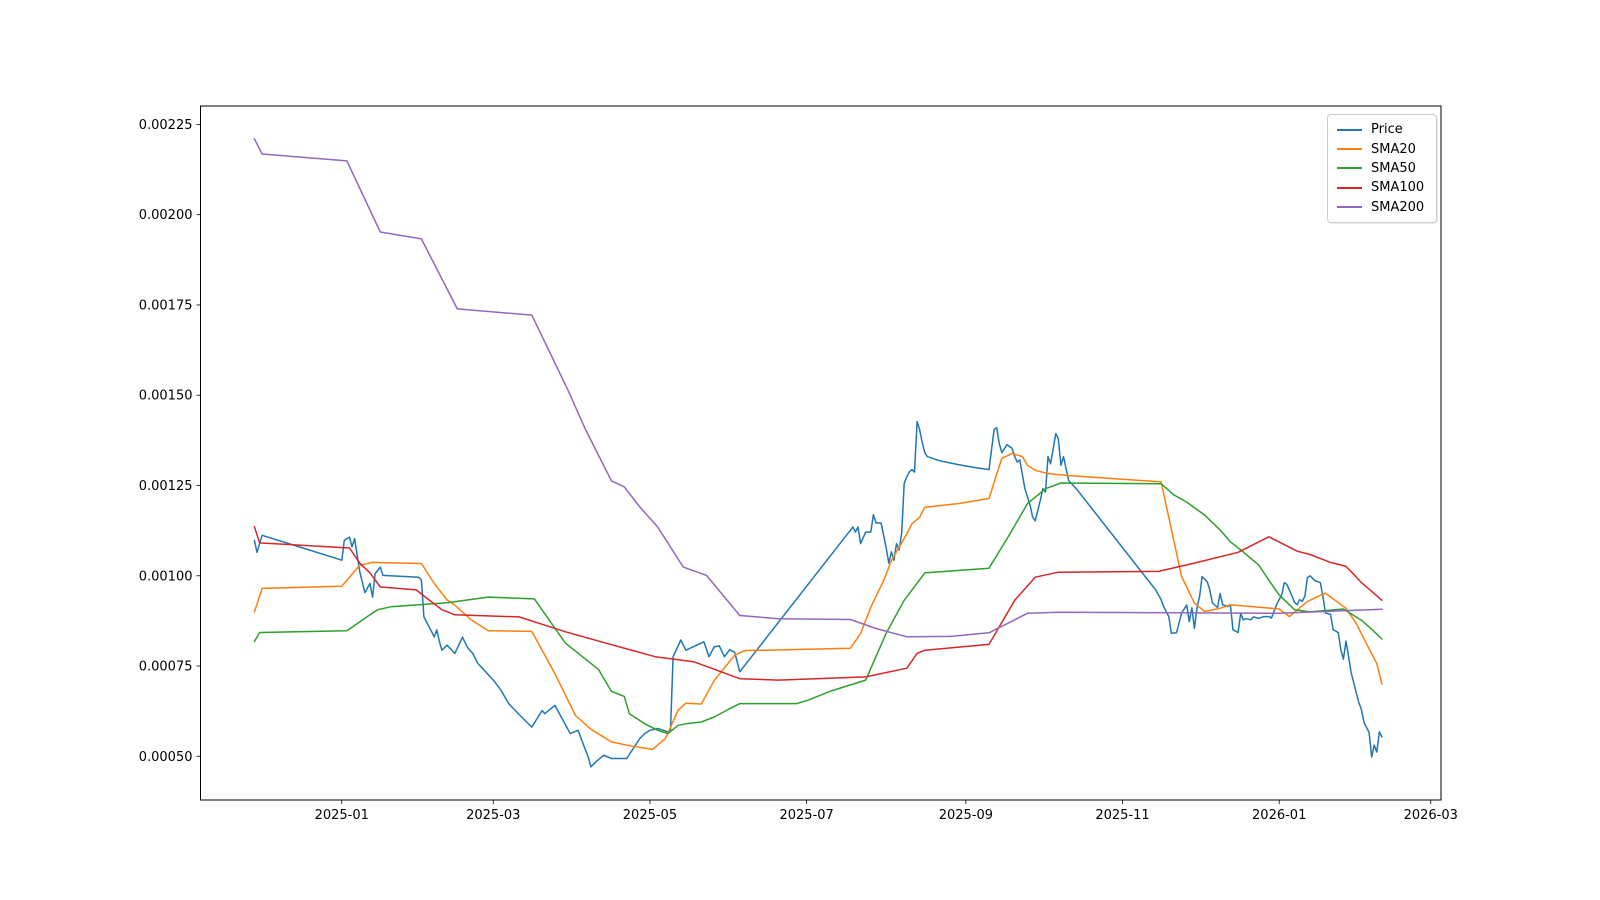 The image size is (1600, 900). I want to click on x-tick-label: 2026-03, so click(1431, 815).